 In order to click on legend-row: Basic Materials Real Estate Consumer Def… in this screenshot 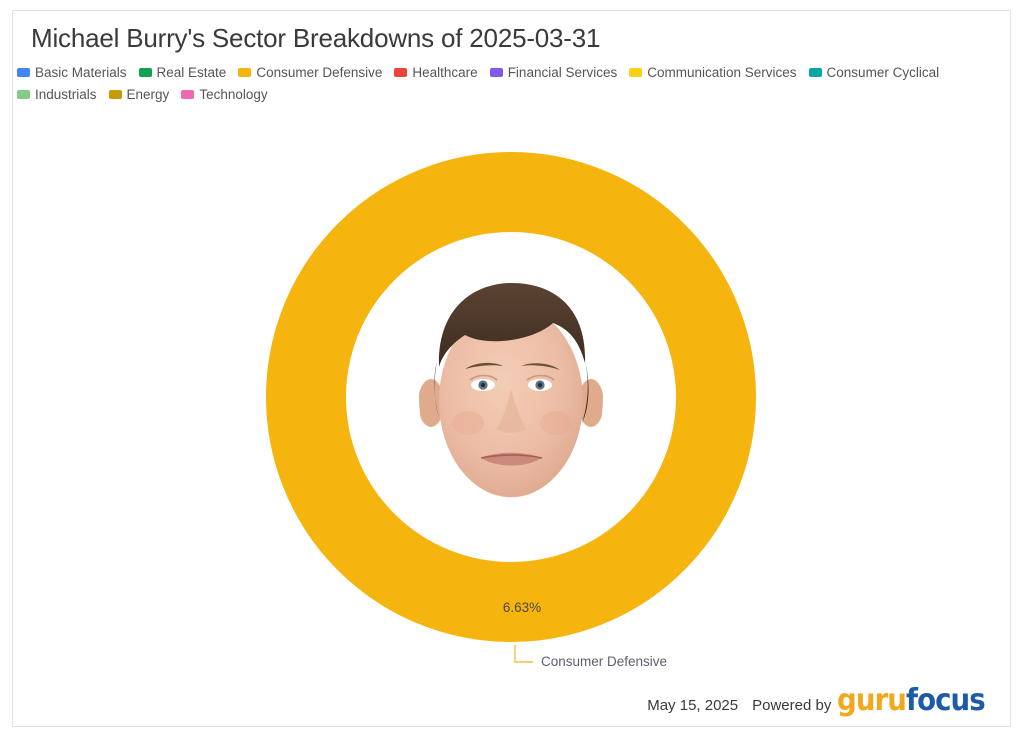, I will do `click(510, 72)`.